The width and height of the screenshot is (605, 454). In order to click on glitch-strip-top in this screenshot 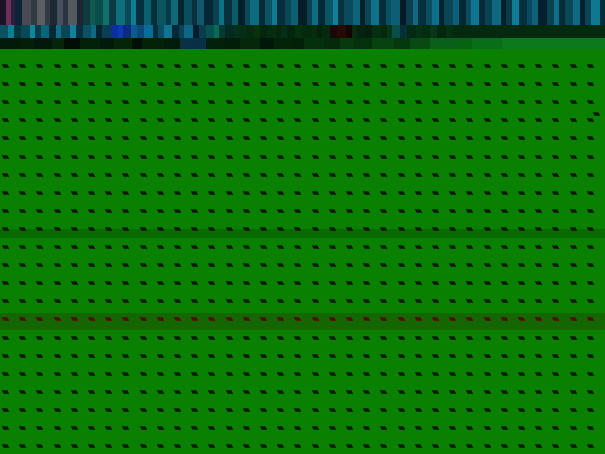, I will do `click(302, 12)`.